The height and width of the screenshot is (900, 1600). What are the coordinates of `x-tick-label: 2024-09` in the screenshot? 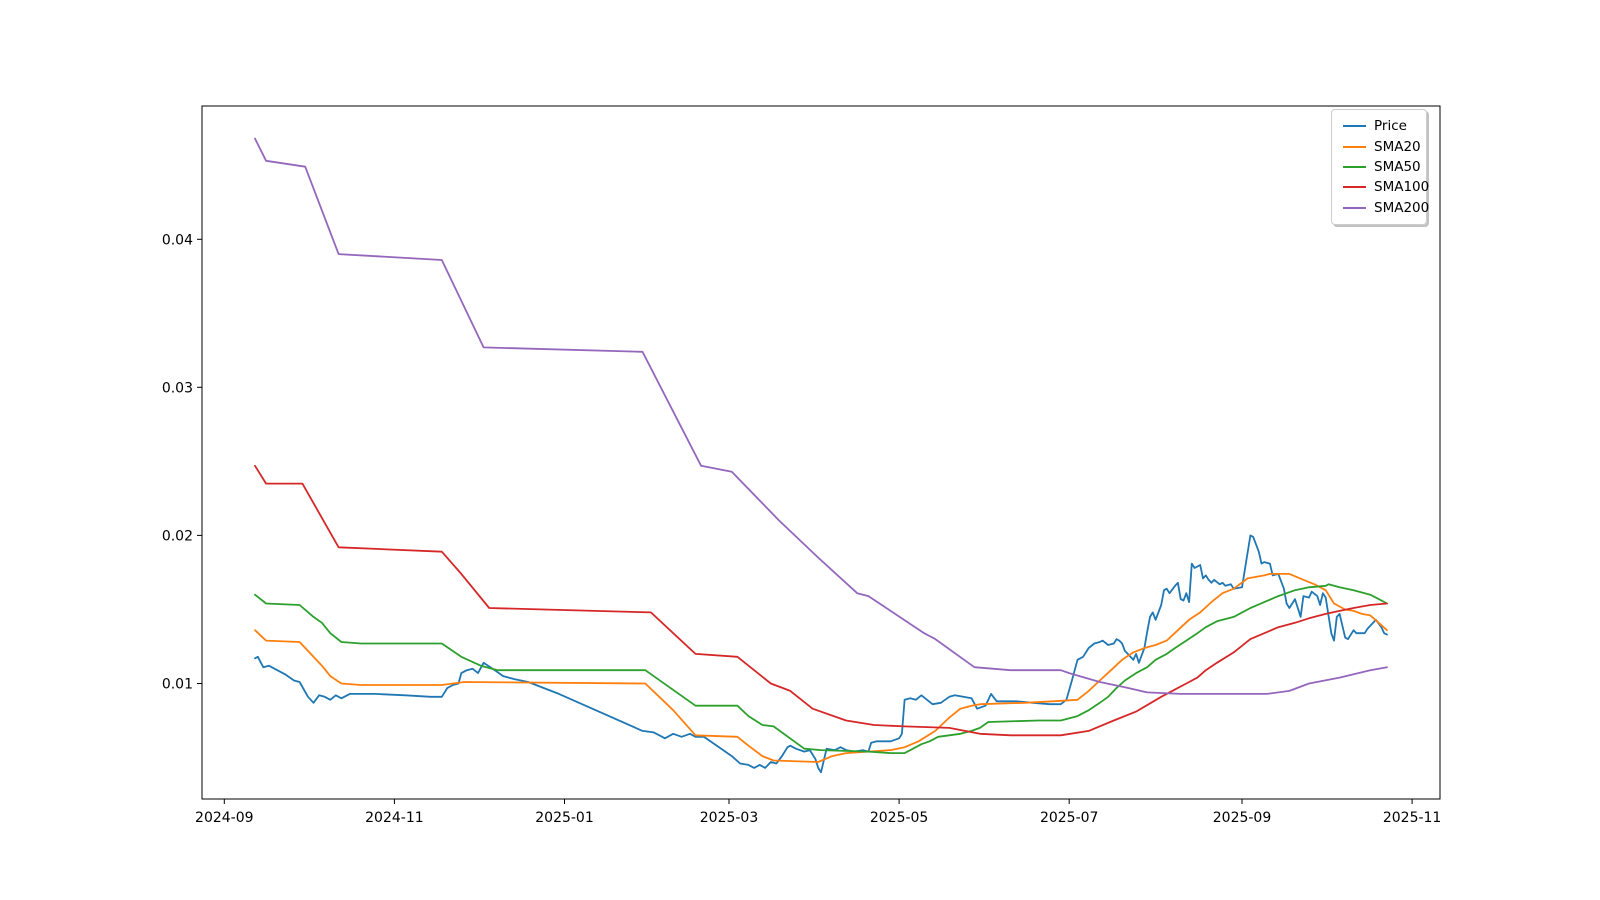 It's located at (224, 818).